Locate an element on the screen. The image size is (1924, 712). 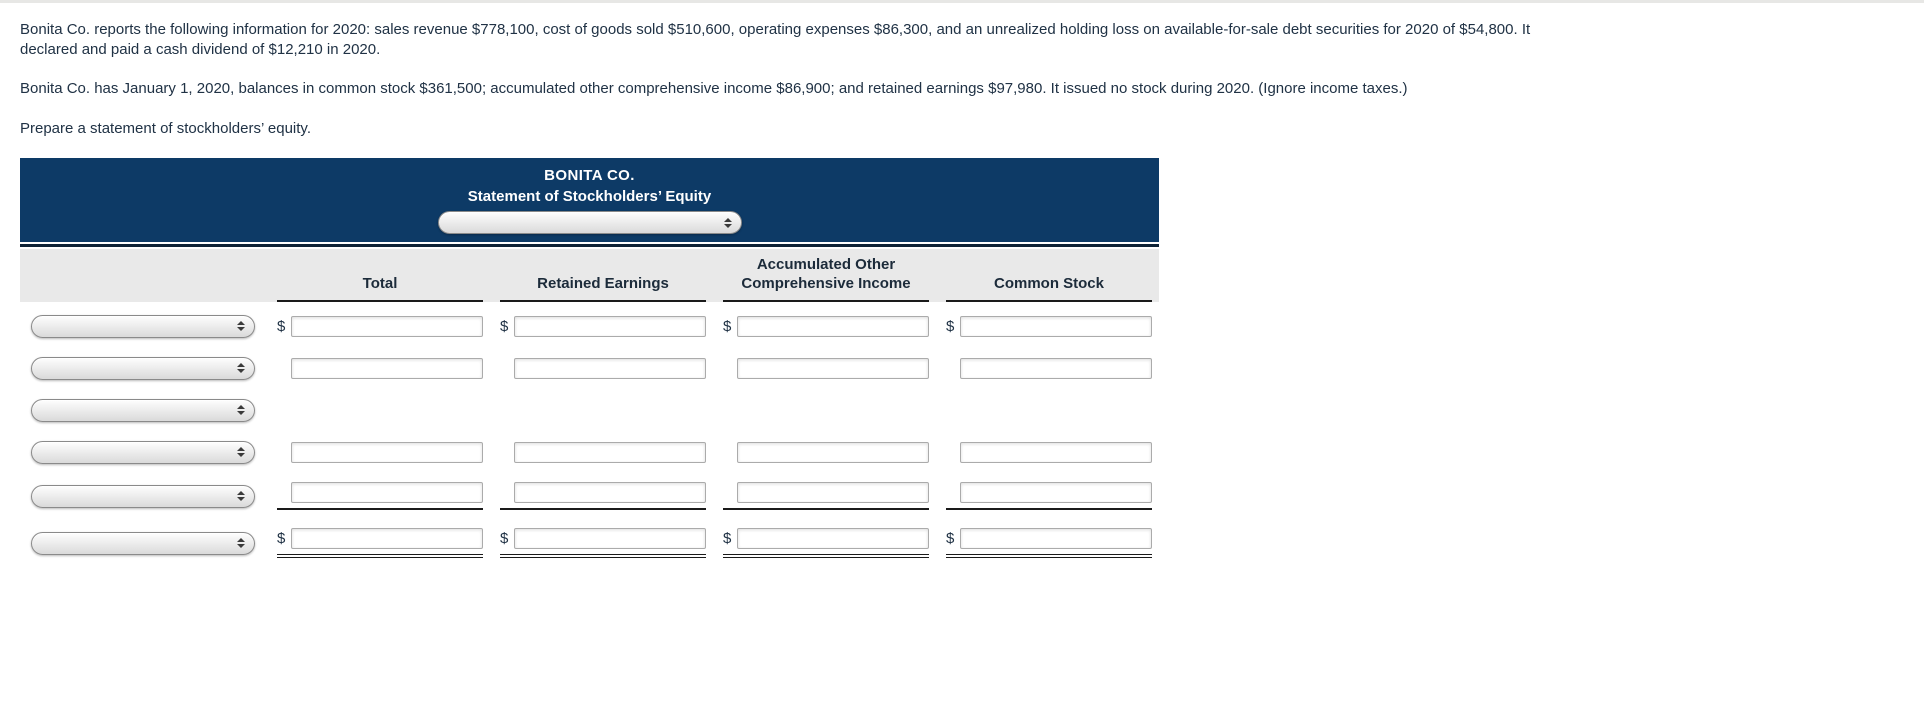
row-1-cell-common-stock: $ is located at coordinates (1049, 326).